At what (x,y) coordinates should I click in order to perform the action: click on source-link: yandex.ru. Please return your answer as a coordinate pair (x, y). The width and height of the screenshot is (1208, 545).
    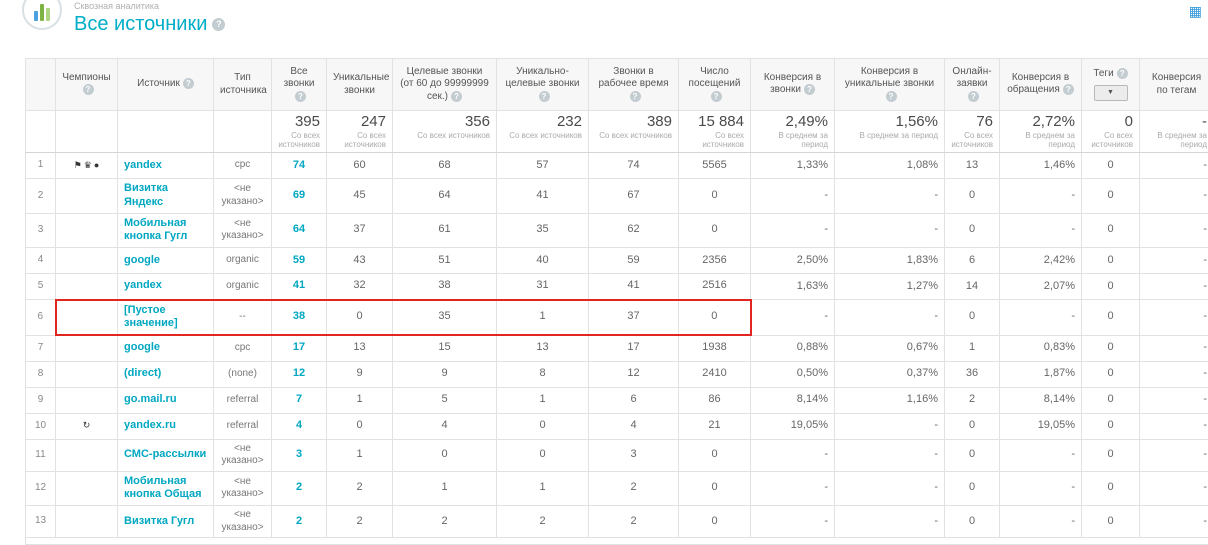
    Looking at the image, I should click on (150, 425).